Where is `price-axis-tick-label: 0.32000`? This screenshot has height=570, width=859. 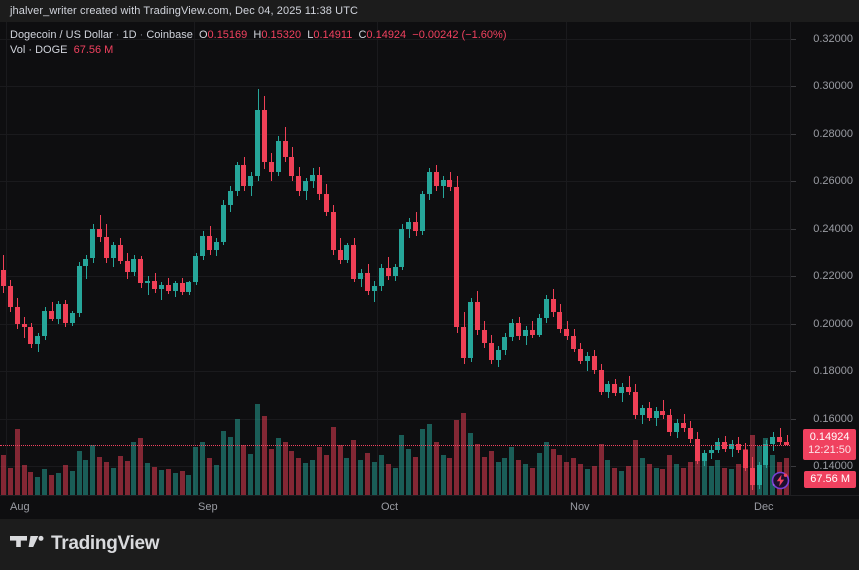 price-axis-tick-label: 0.32000 is located at coordinates (833, 38).